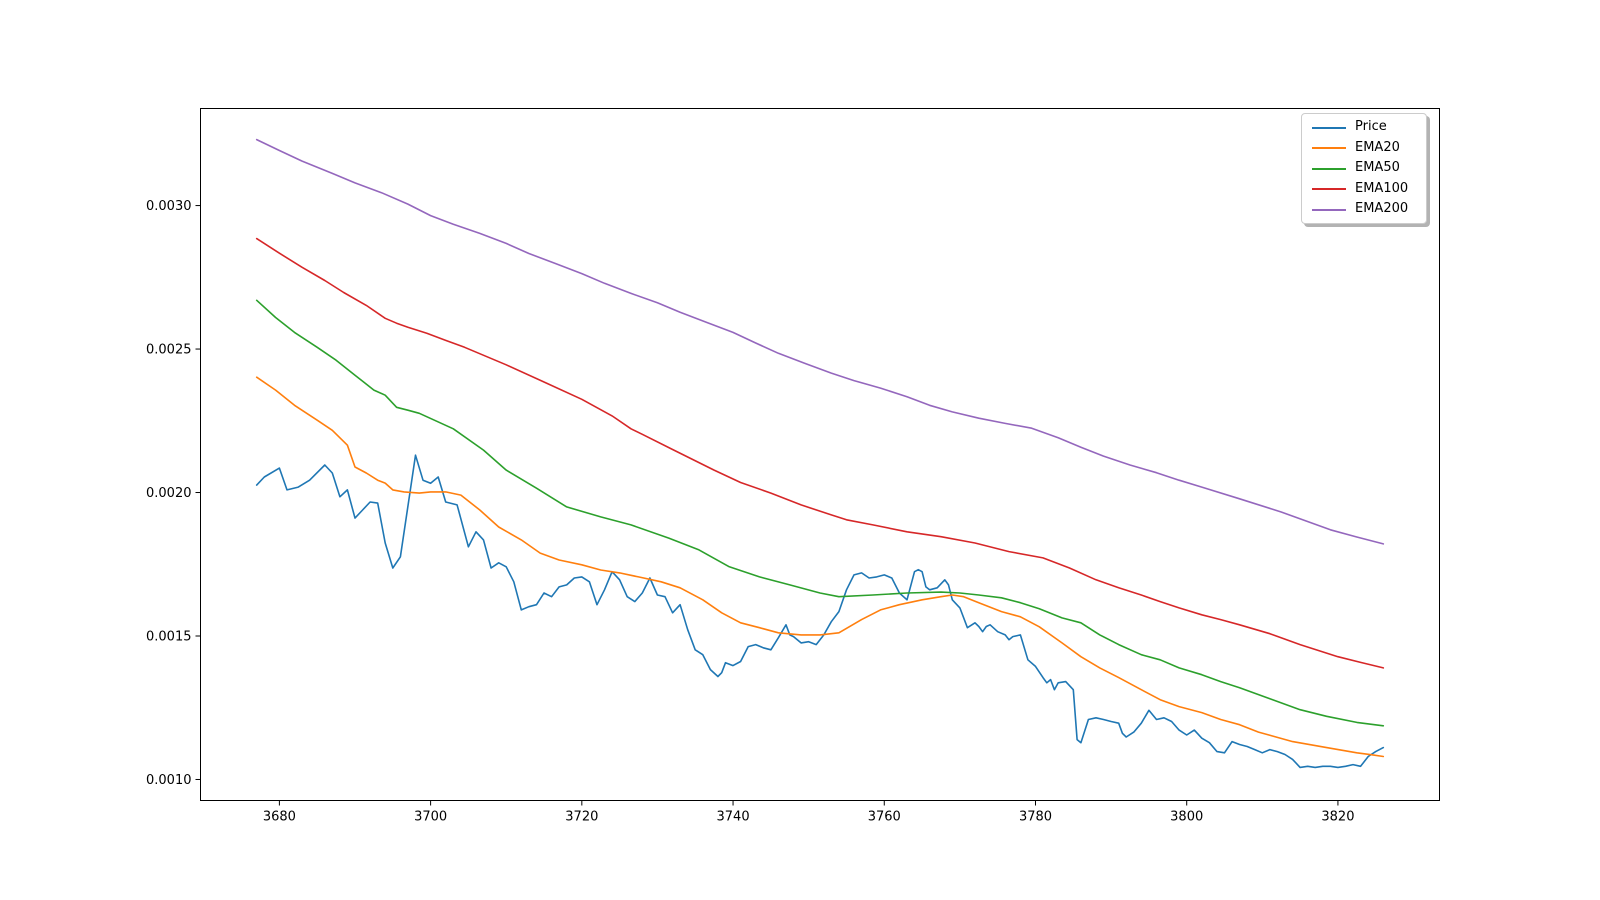 Image resolution: width=1600 pixels, height=900 pixels. What do you see at coordinates (169, 637) in the screenshot?
I see `y-tick-label: 0.0015` at bounding box center [169, 637].